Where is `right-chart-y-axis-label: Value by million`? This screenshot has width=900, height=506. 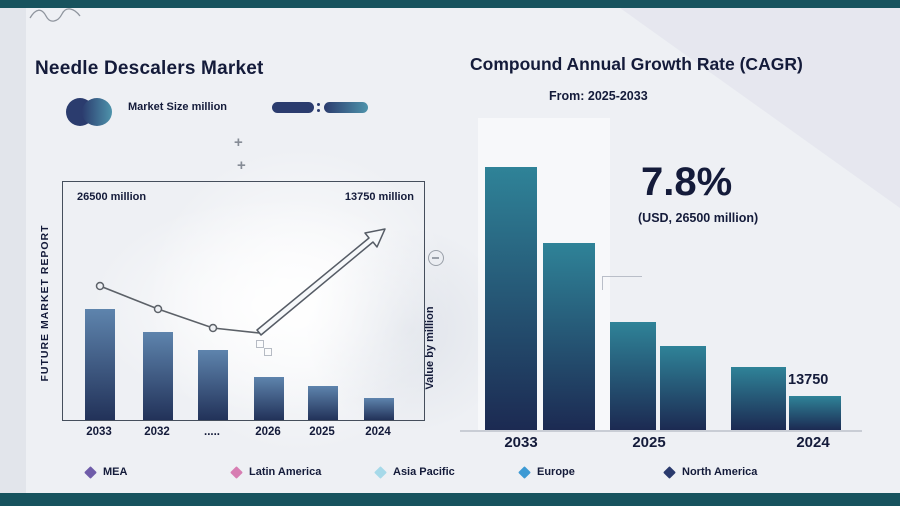
right-chart-y-axis-label: Value by million is located at coordinates (430, 348).